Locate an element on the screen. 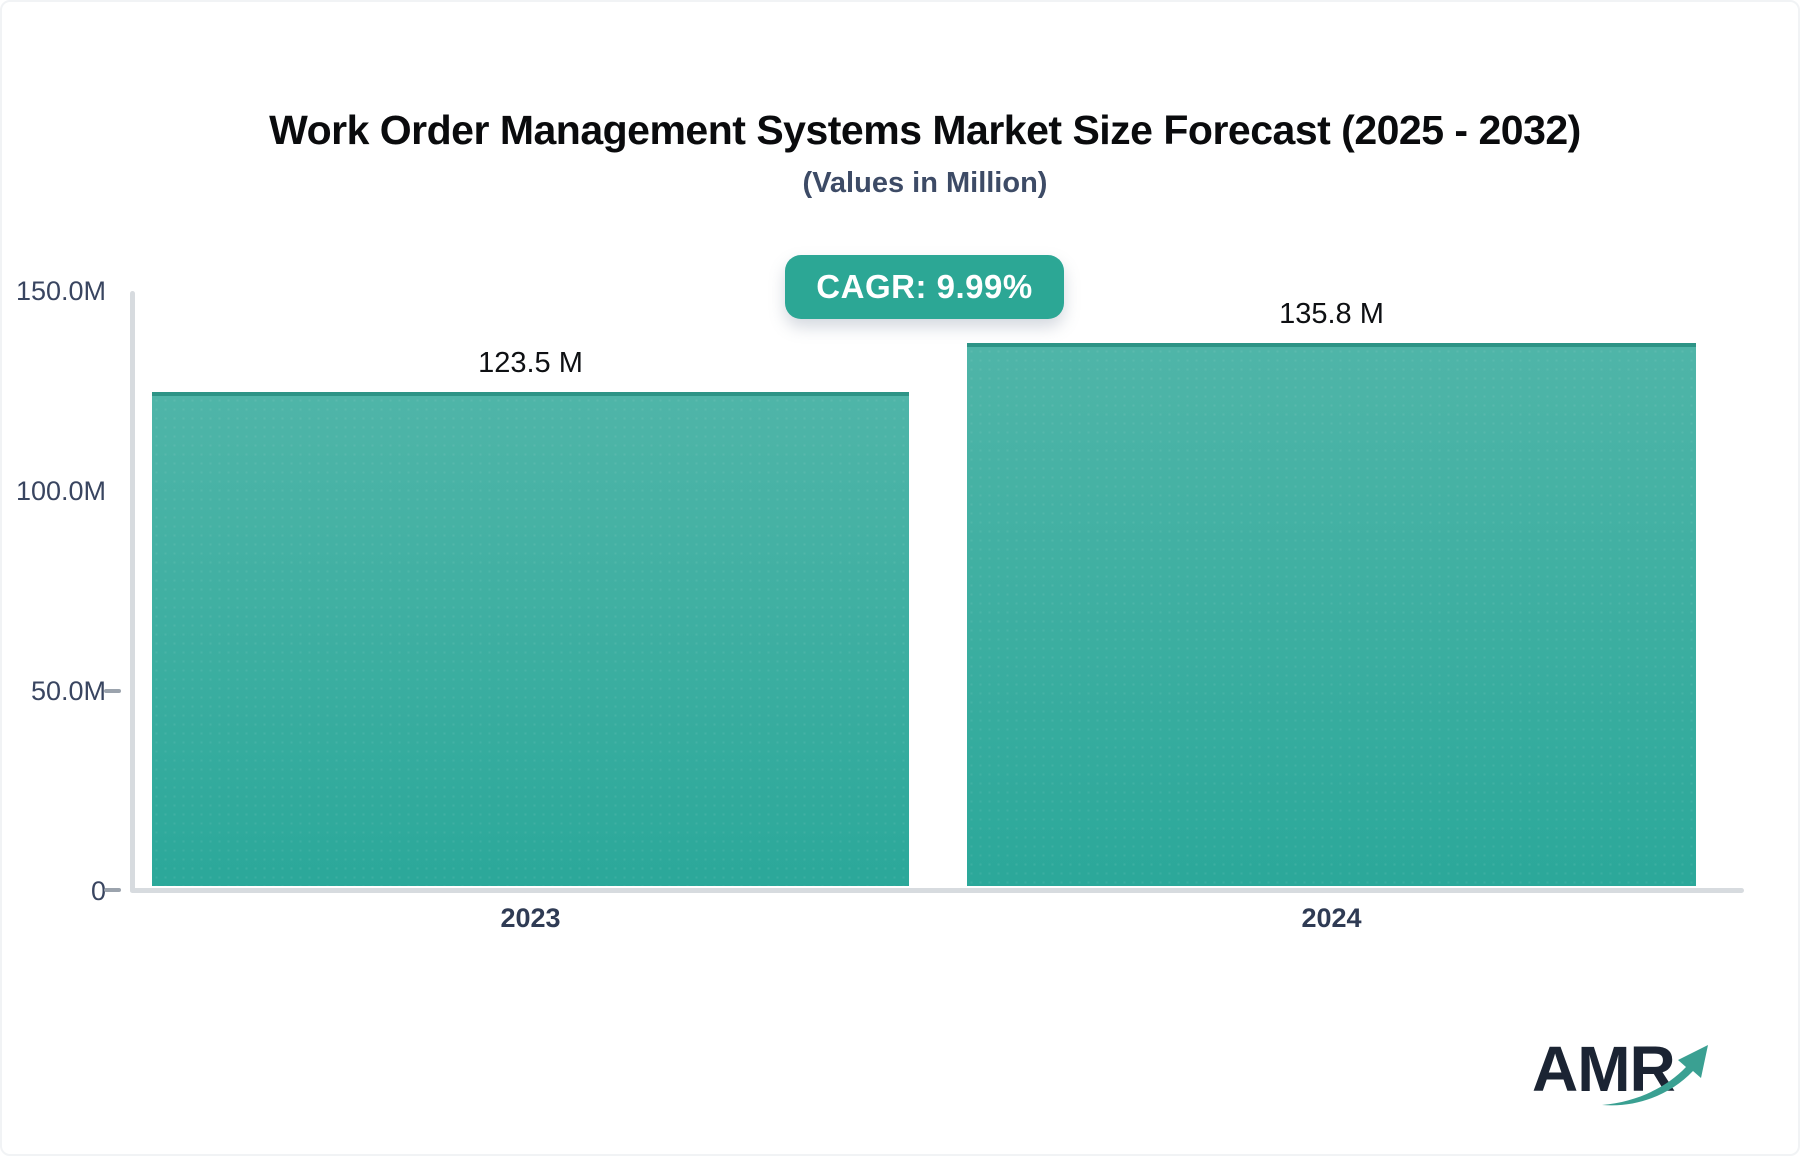  cagr-badge-label: CAGR: 9.99% is located at coordinates (924, 286).